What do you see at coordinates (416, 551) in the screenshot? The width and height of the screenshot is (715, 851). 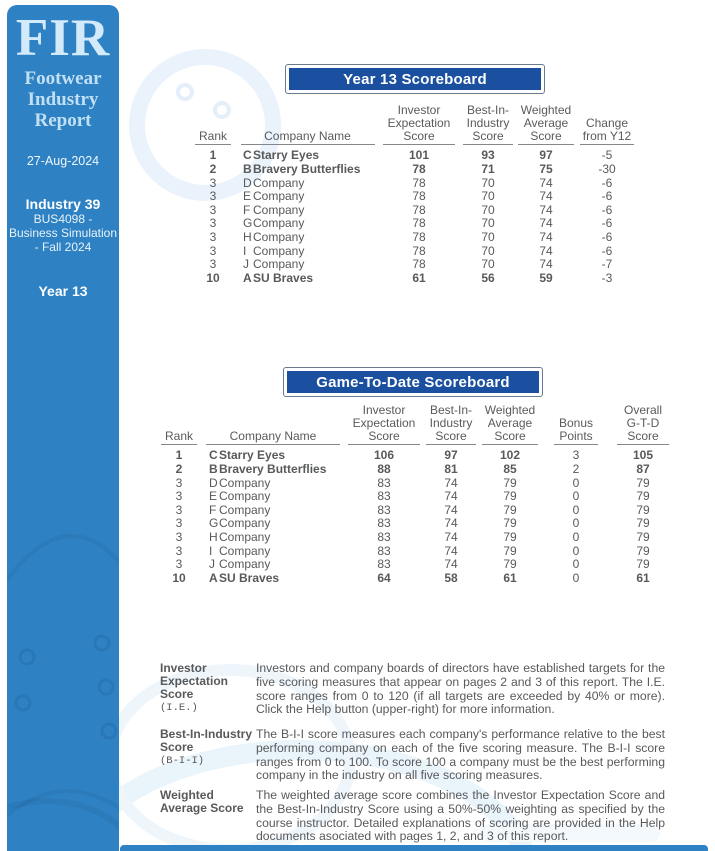 I see `table-row: 3 I Company 83 74 79 0 79` at bounding box center [416, 551].